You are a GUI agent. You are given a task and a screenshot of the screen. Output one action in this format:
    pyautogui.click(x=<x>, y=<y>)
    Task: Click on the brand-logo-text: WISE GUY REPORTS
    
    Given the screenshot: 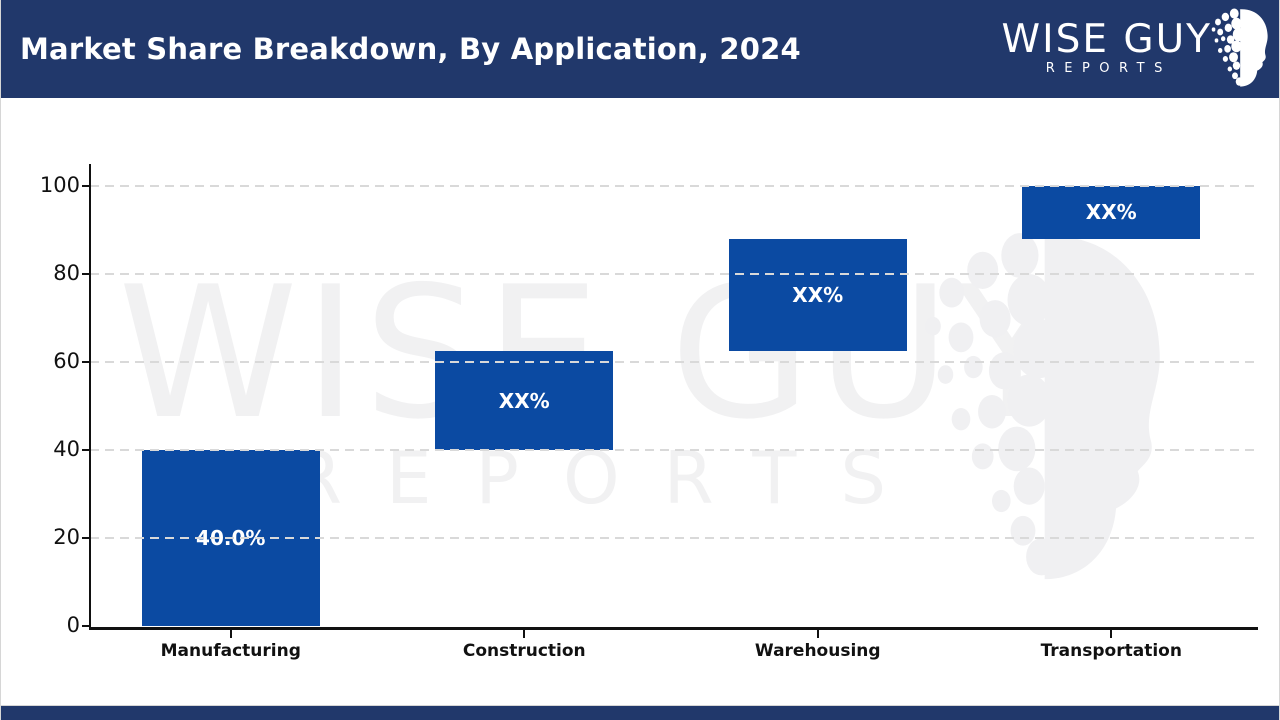 What is the action you would take?
    pyautogui.click(x=1106, y=46)
    